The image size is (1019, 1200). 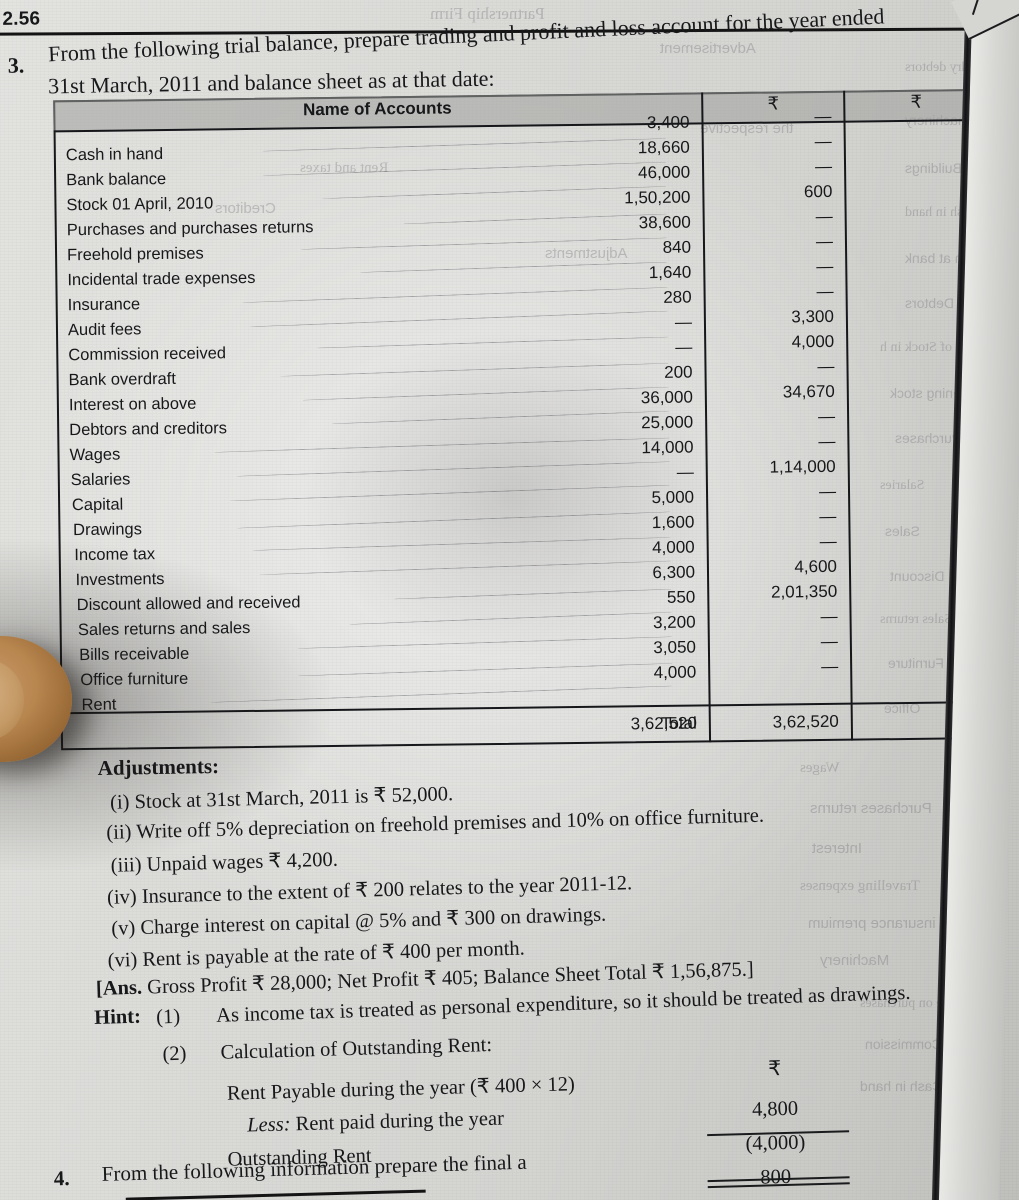 I want to click on credit-amount: 4,000, so click(x=813, y=341).